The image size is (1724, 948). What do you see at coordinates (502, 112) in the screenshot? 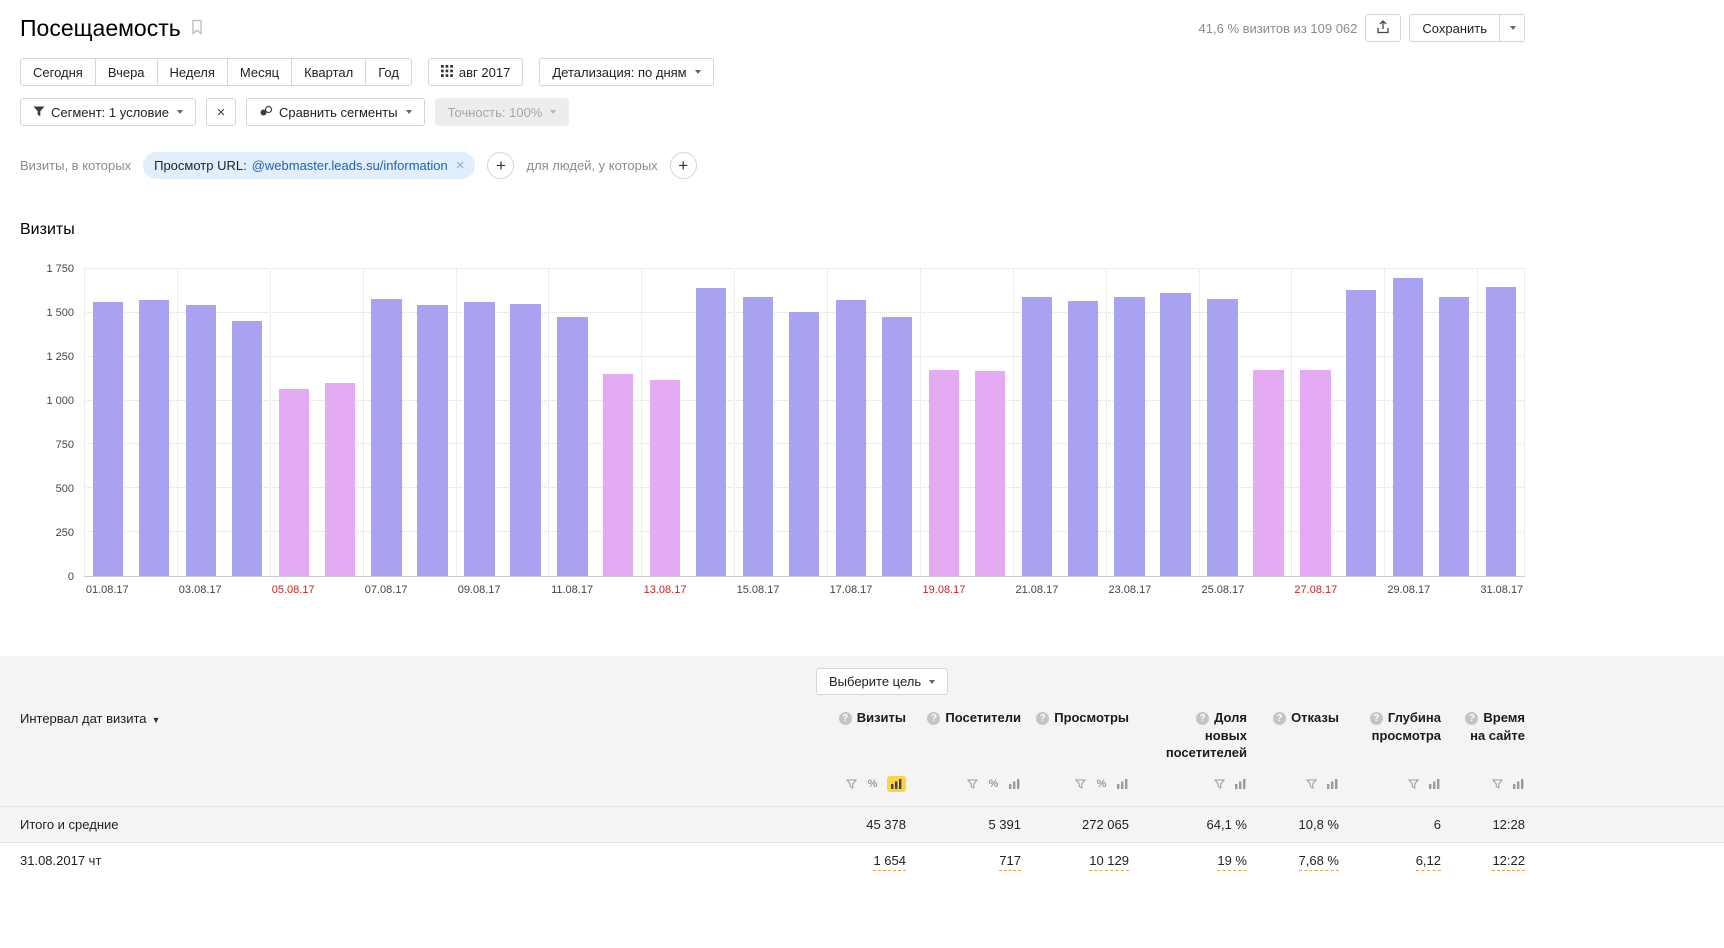
I see `accuracy-dropdown: Точность: 100%` at bounding box center [502, 112].